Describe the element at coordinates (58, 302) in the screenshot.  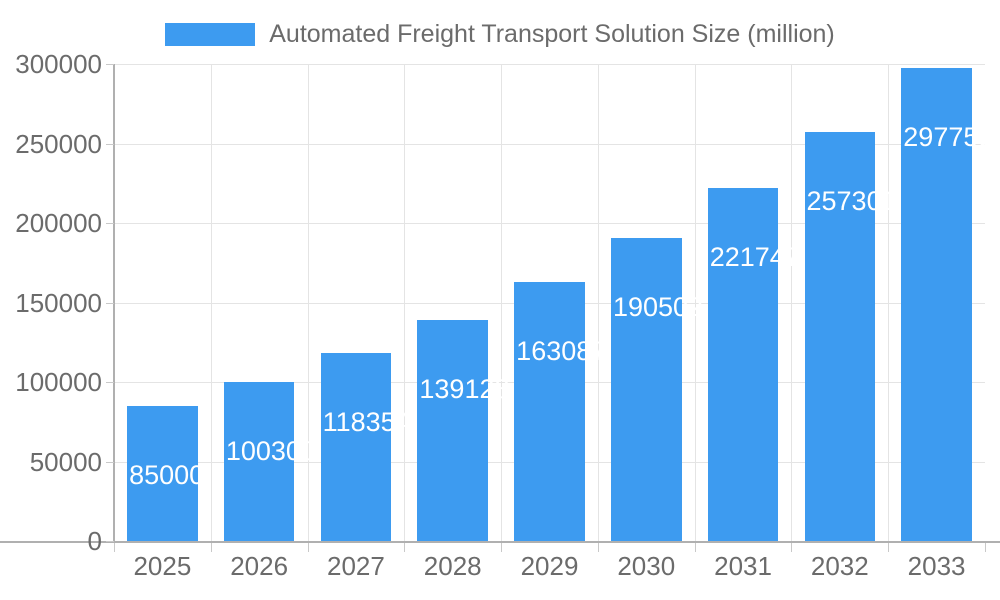
I see `y-axis-tick-label: 150000` at that location.